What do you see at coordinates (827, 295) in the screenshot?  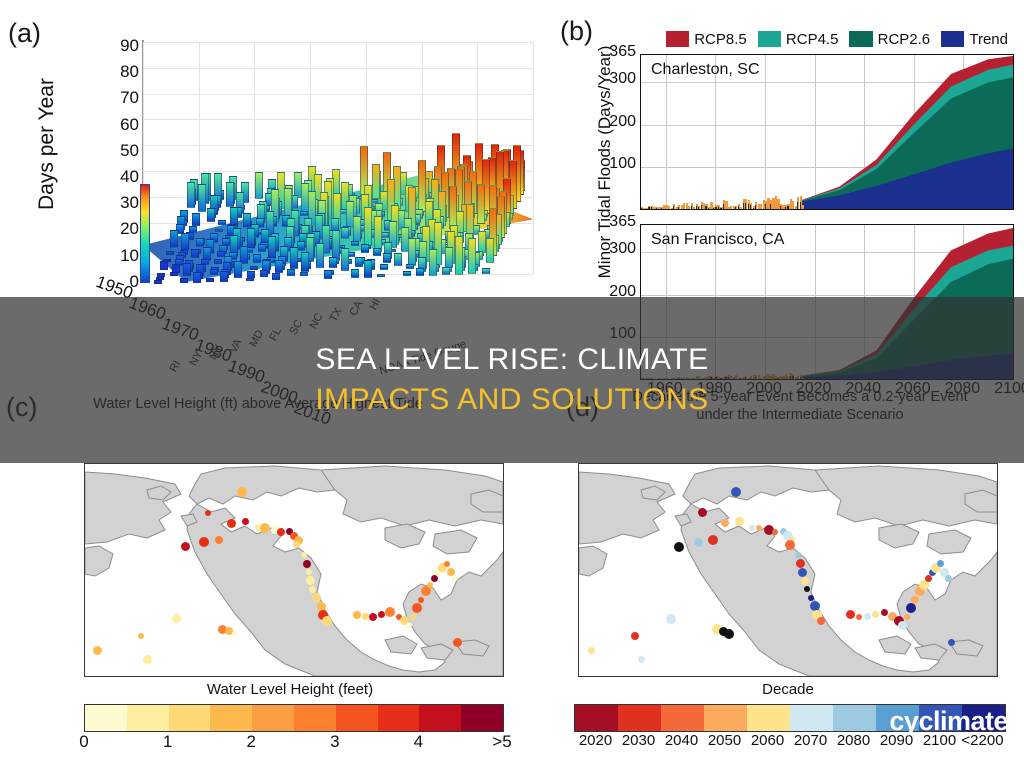 I see `panel-b-gridline-h` at bounding box center [827, 295].